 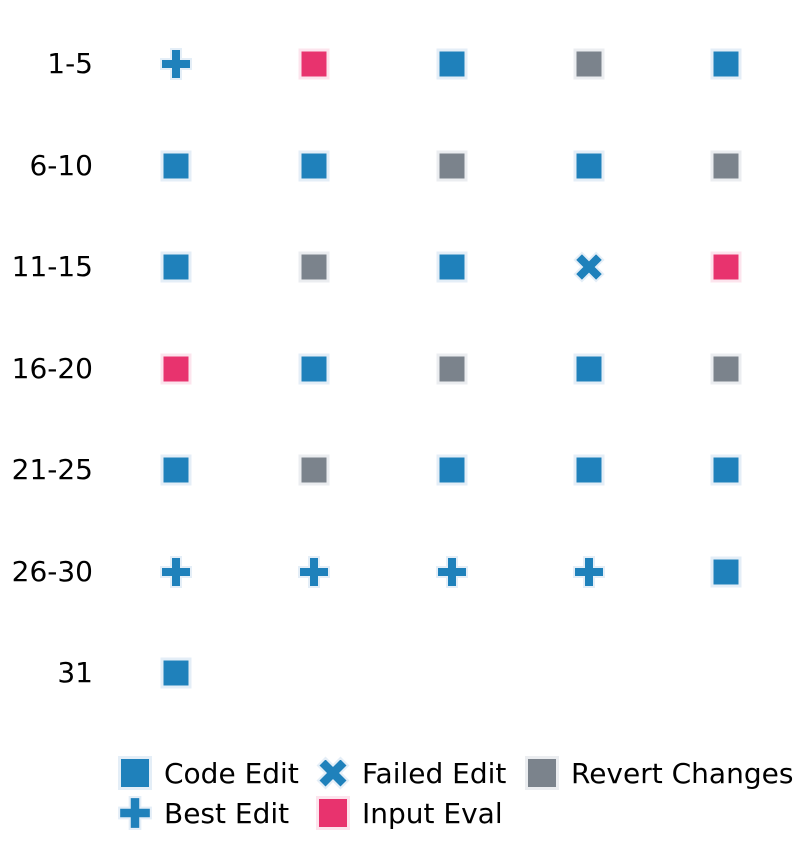 I want to click on code-edit-square-icon, so click(x=135, y=773).